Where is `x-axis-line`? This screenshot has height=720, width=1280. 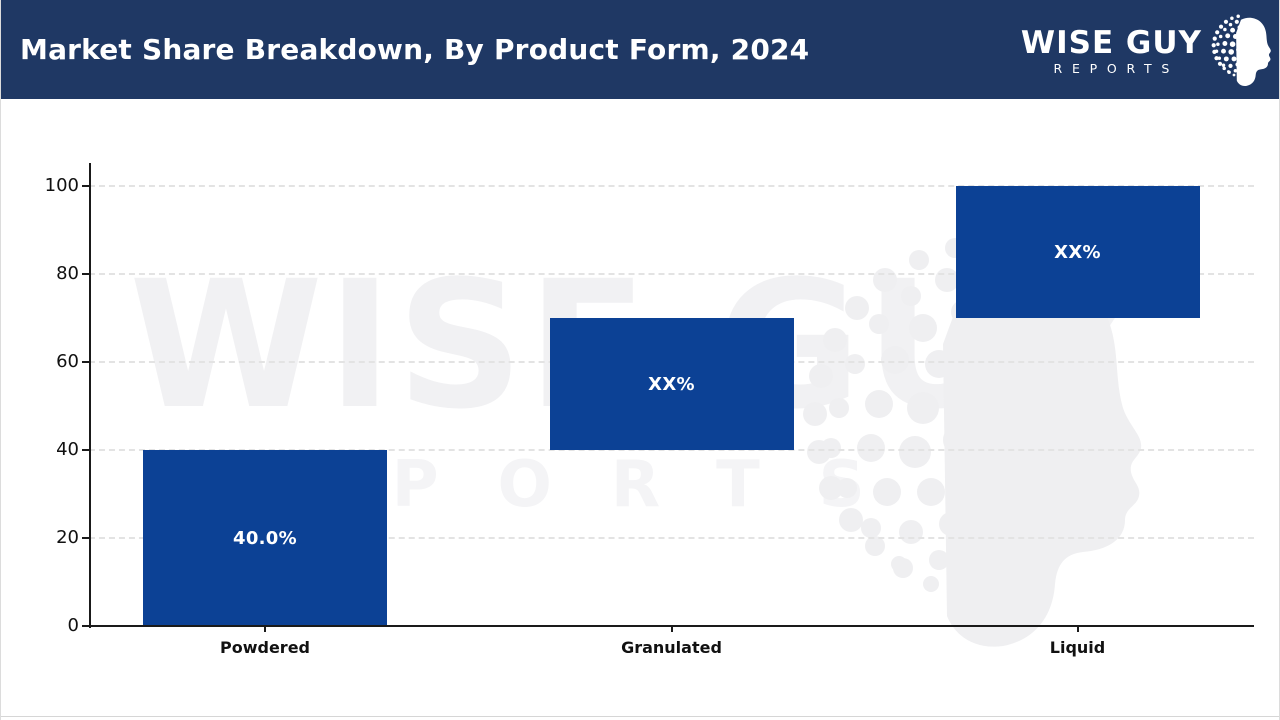 x-axis-line is located at coordinates (671, 626).